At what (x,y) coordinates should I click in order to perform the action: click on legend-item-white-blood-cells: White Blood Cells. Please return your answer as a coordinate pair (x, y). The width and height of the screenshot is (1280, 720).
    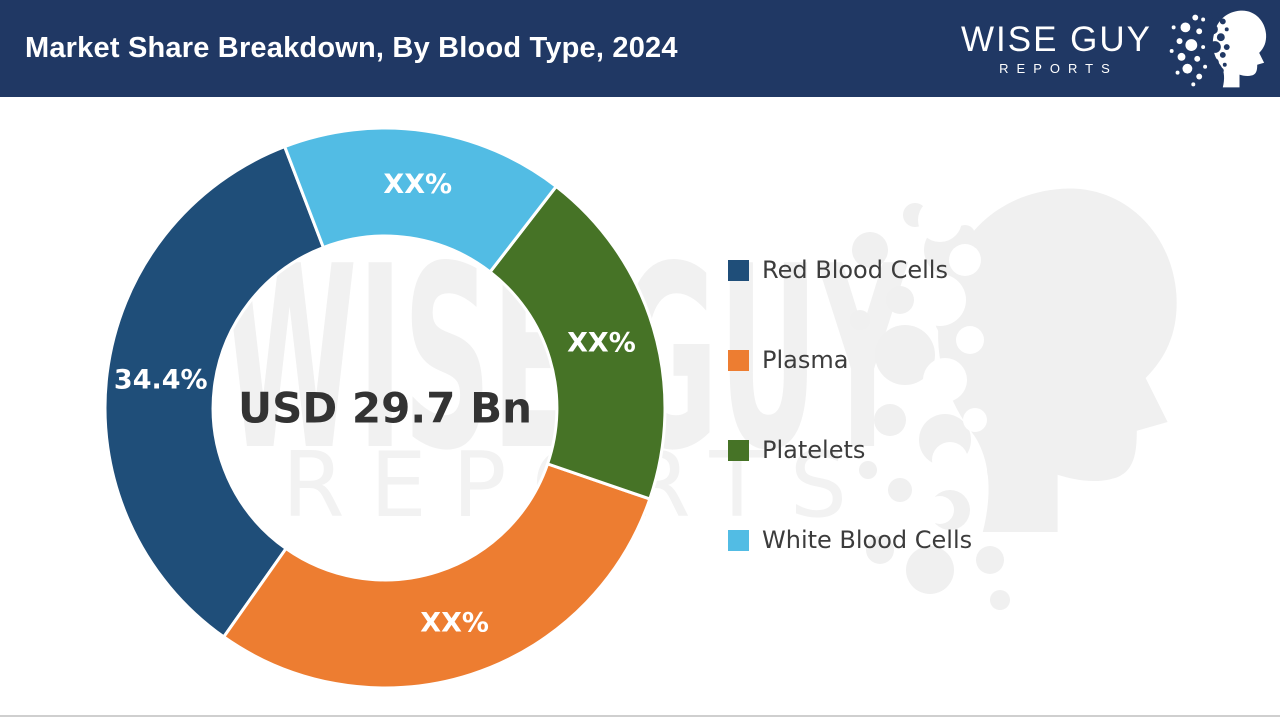
    Looking at the image, I should click on (850, 540).